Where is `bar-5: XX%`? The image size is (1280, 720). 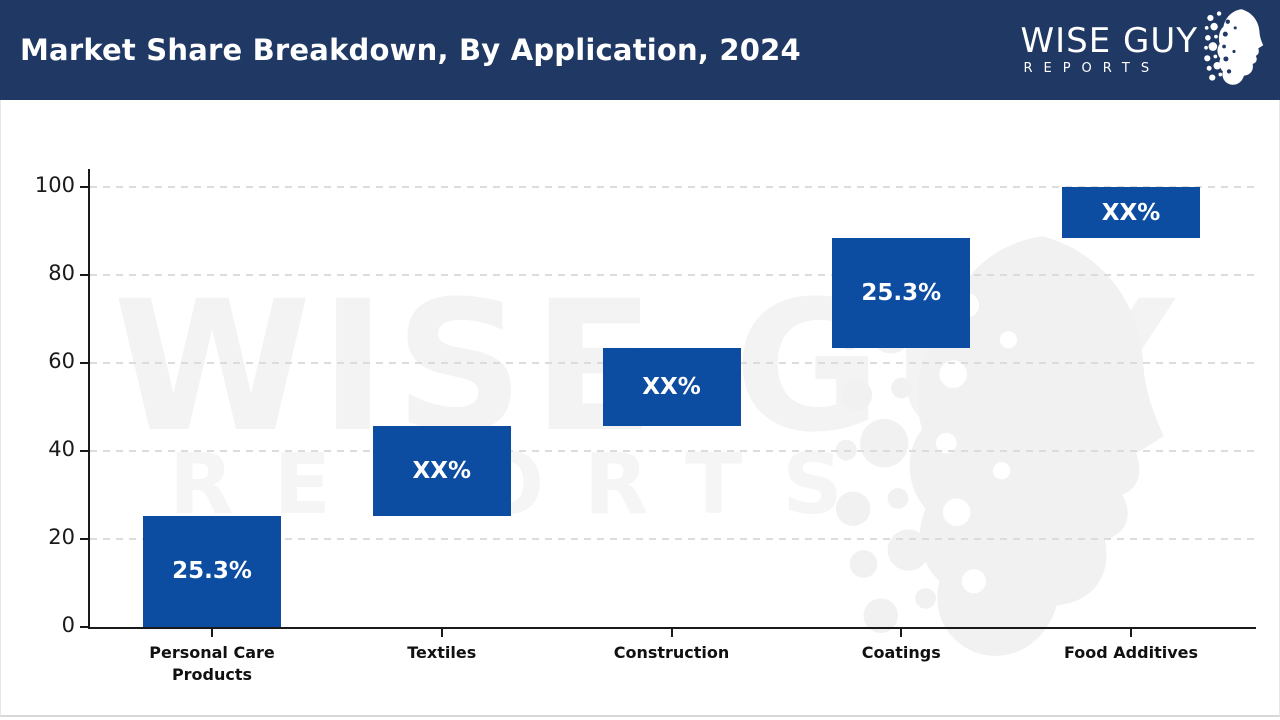 bar-5: XX% is located at coordinates (1131, 213).